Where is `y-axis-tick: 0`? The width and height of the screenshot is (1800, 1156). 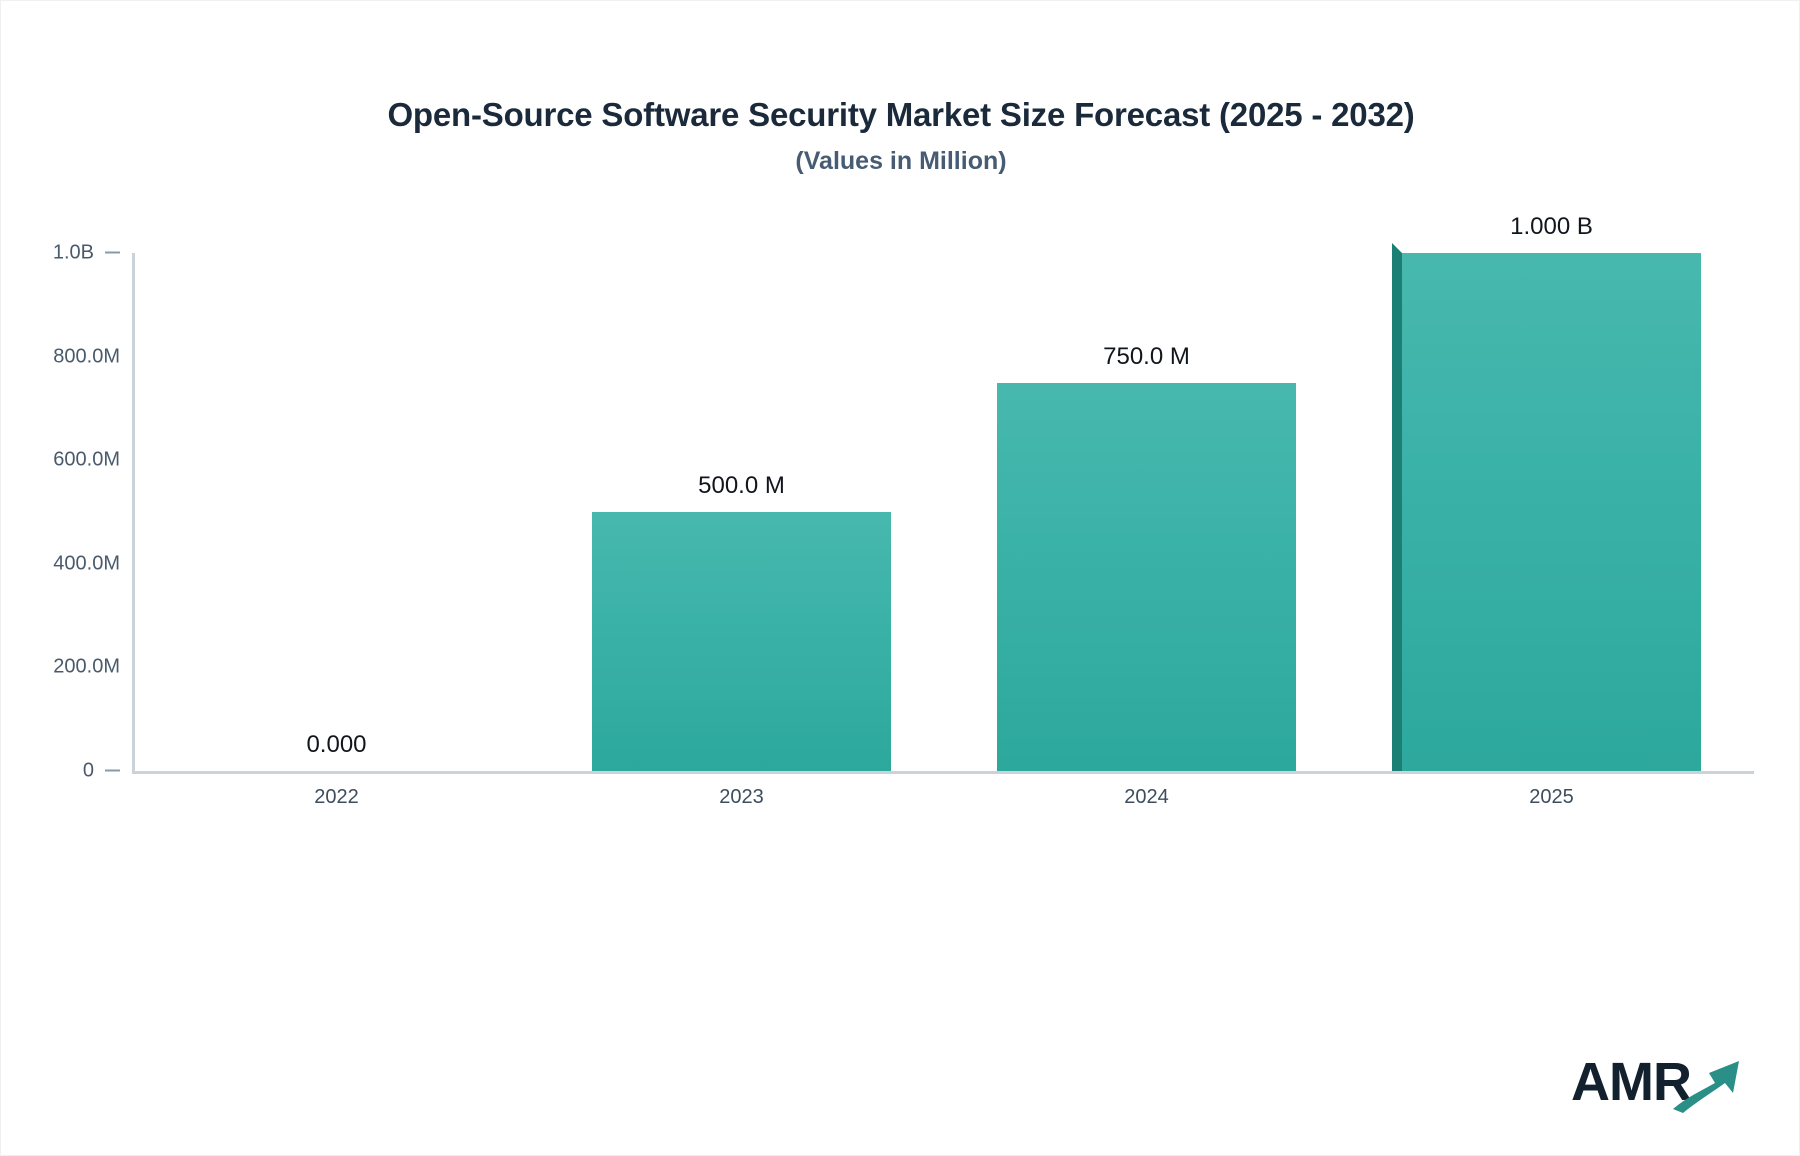 y-axis-tick: 0 is located at coordinates (101, 771).